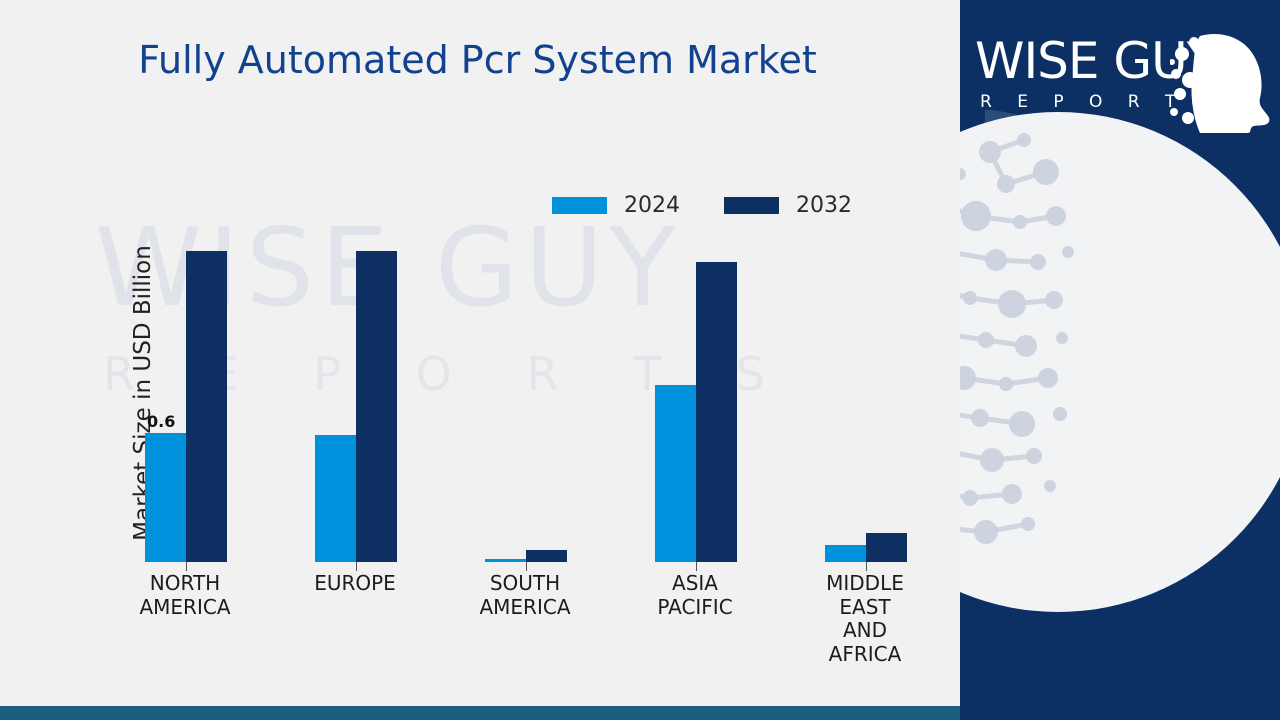 The height and width of the screenshot is (720, 1280). I want to click on axis-tick-south-america, so click(526, 566).